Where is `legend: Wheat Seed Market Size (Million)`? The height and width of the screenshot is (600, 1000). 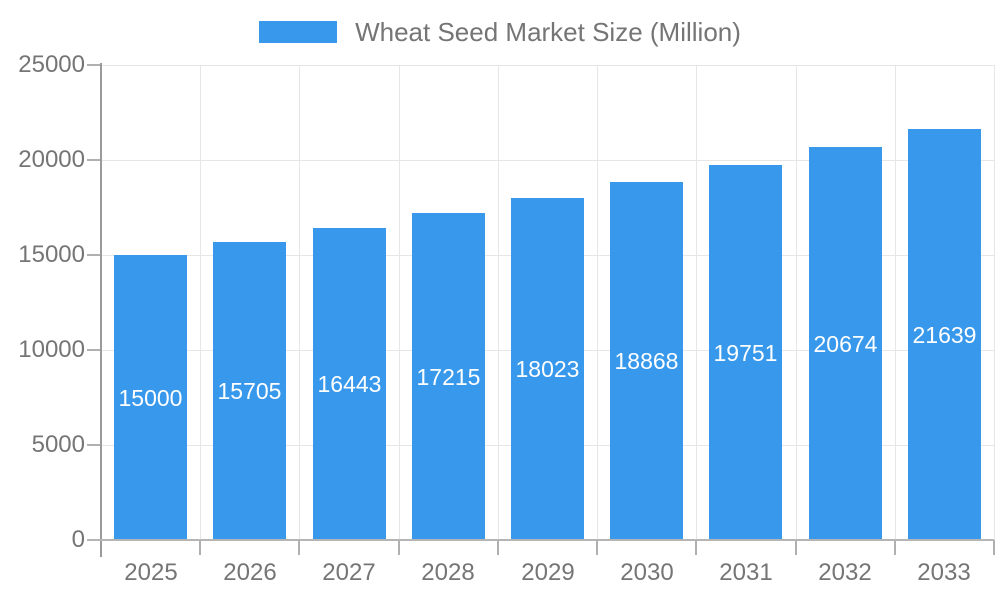
legend: Wheat Seed Market Size (Million) is located at coordinates (500, 32).